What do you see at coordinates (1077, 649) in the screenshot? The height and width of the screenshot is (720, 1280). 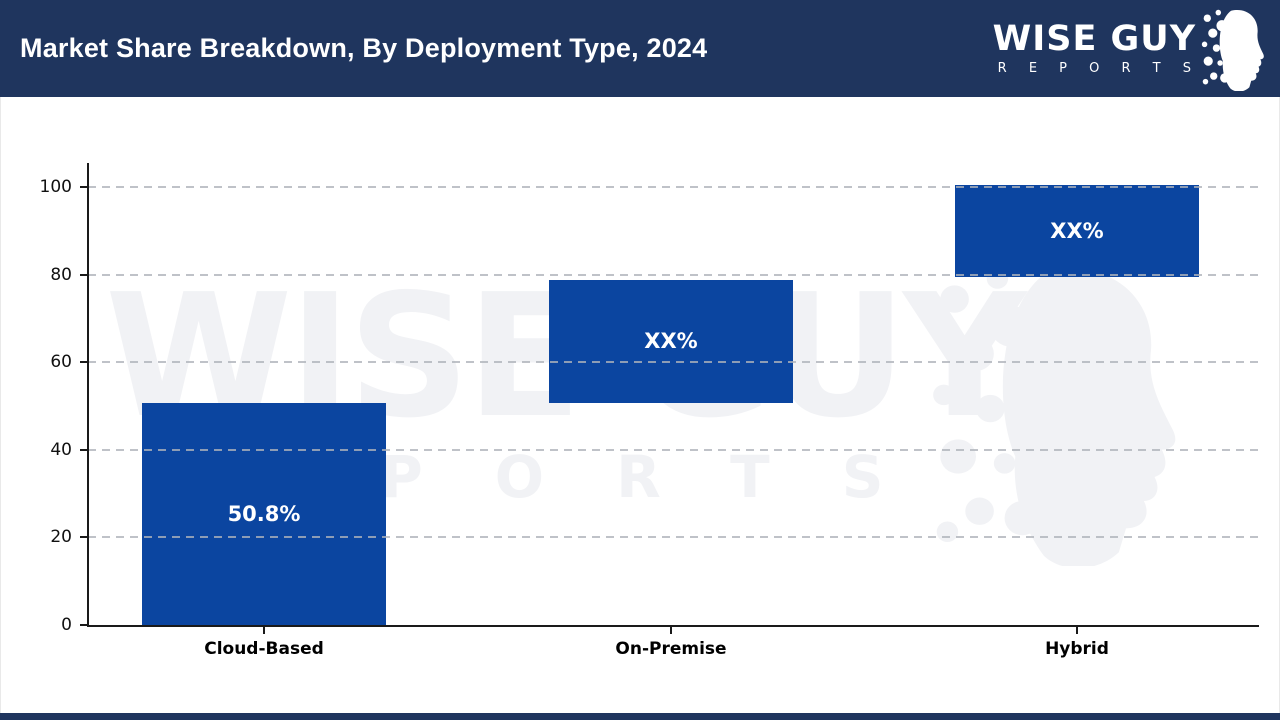 I see `x-tick-label-hybrid: Hybrid` at bounding box center [1077, 649].